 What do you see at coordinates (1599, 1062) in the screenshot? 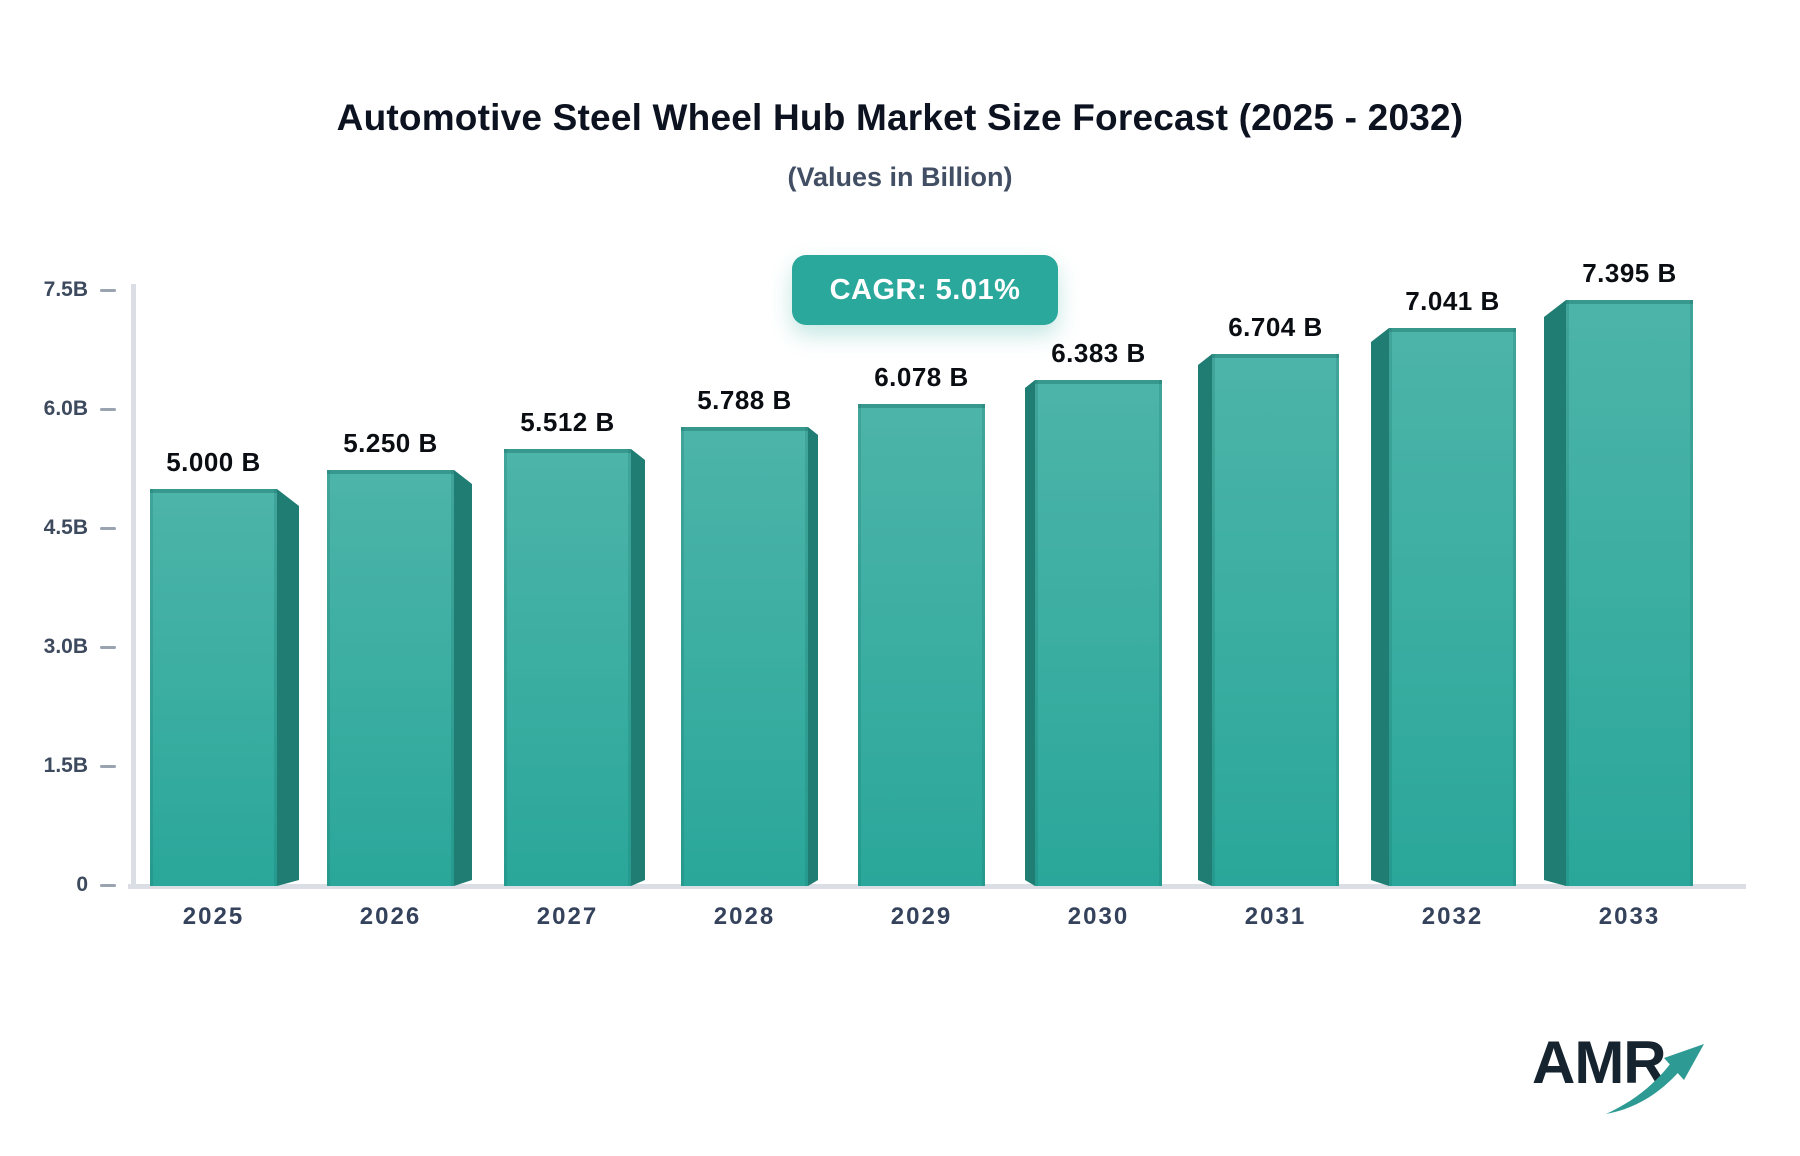
I see `amr-logo-text: AMR` at bounding box center [1599, 1062].